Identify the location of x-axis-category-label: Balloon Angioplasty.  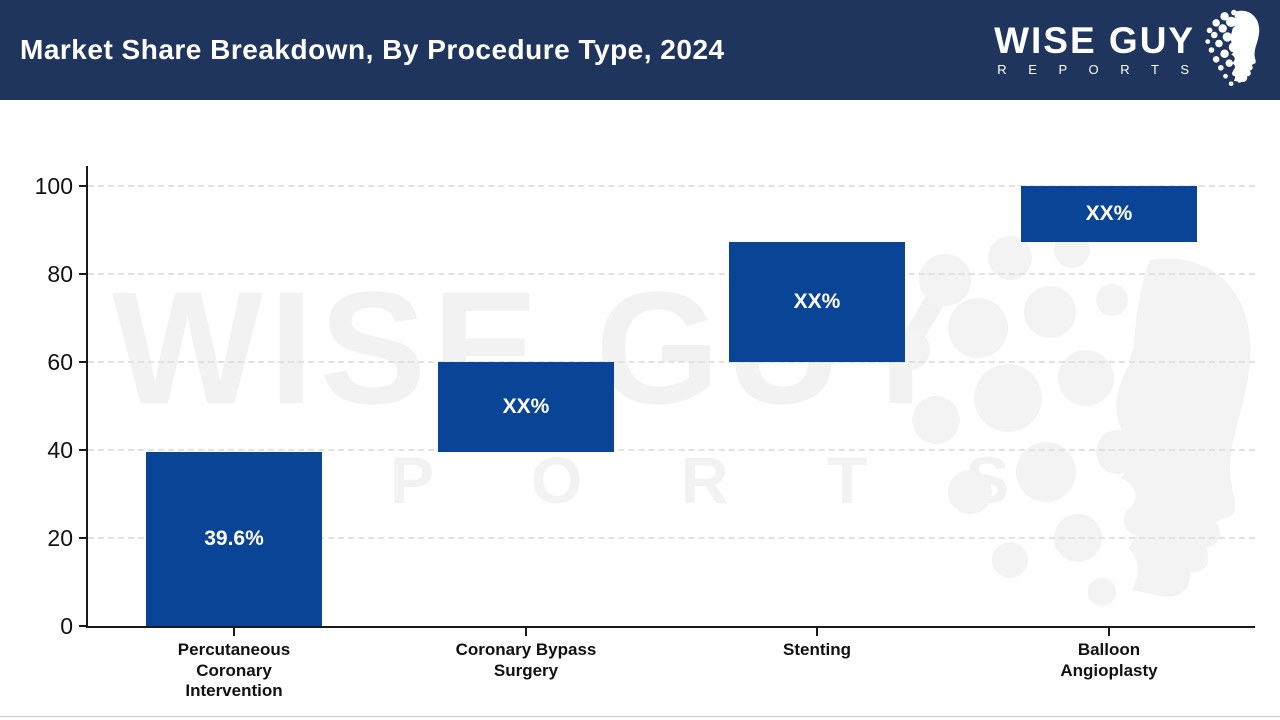
(1109, 660).